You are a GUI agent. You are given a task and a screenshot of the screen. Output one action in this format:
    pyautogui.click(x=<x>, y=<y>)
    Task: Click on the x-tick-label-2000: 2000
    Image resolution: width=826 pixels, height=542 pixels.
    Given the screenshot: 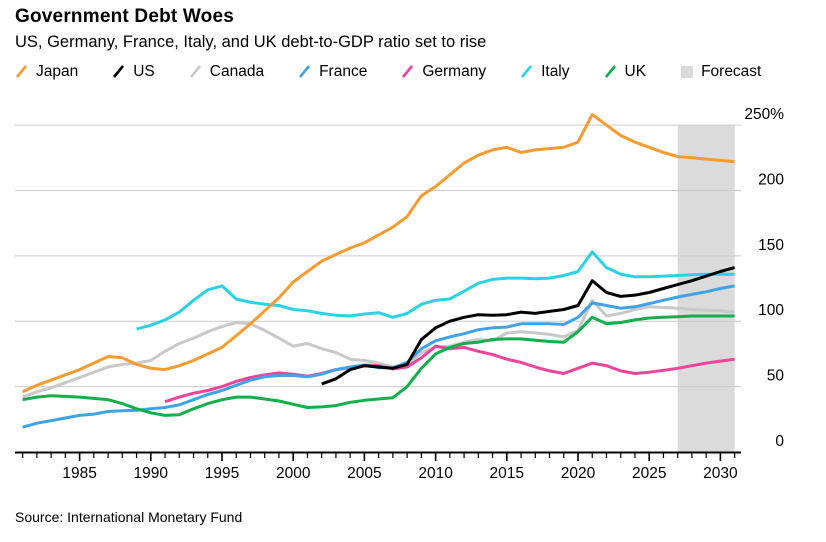 What is the action you would take?
    pyautogui.click(x=293, y=473)
    